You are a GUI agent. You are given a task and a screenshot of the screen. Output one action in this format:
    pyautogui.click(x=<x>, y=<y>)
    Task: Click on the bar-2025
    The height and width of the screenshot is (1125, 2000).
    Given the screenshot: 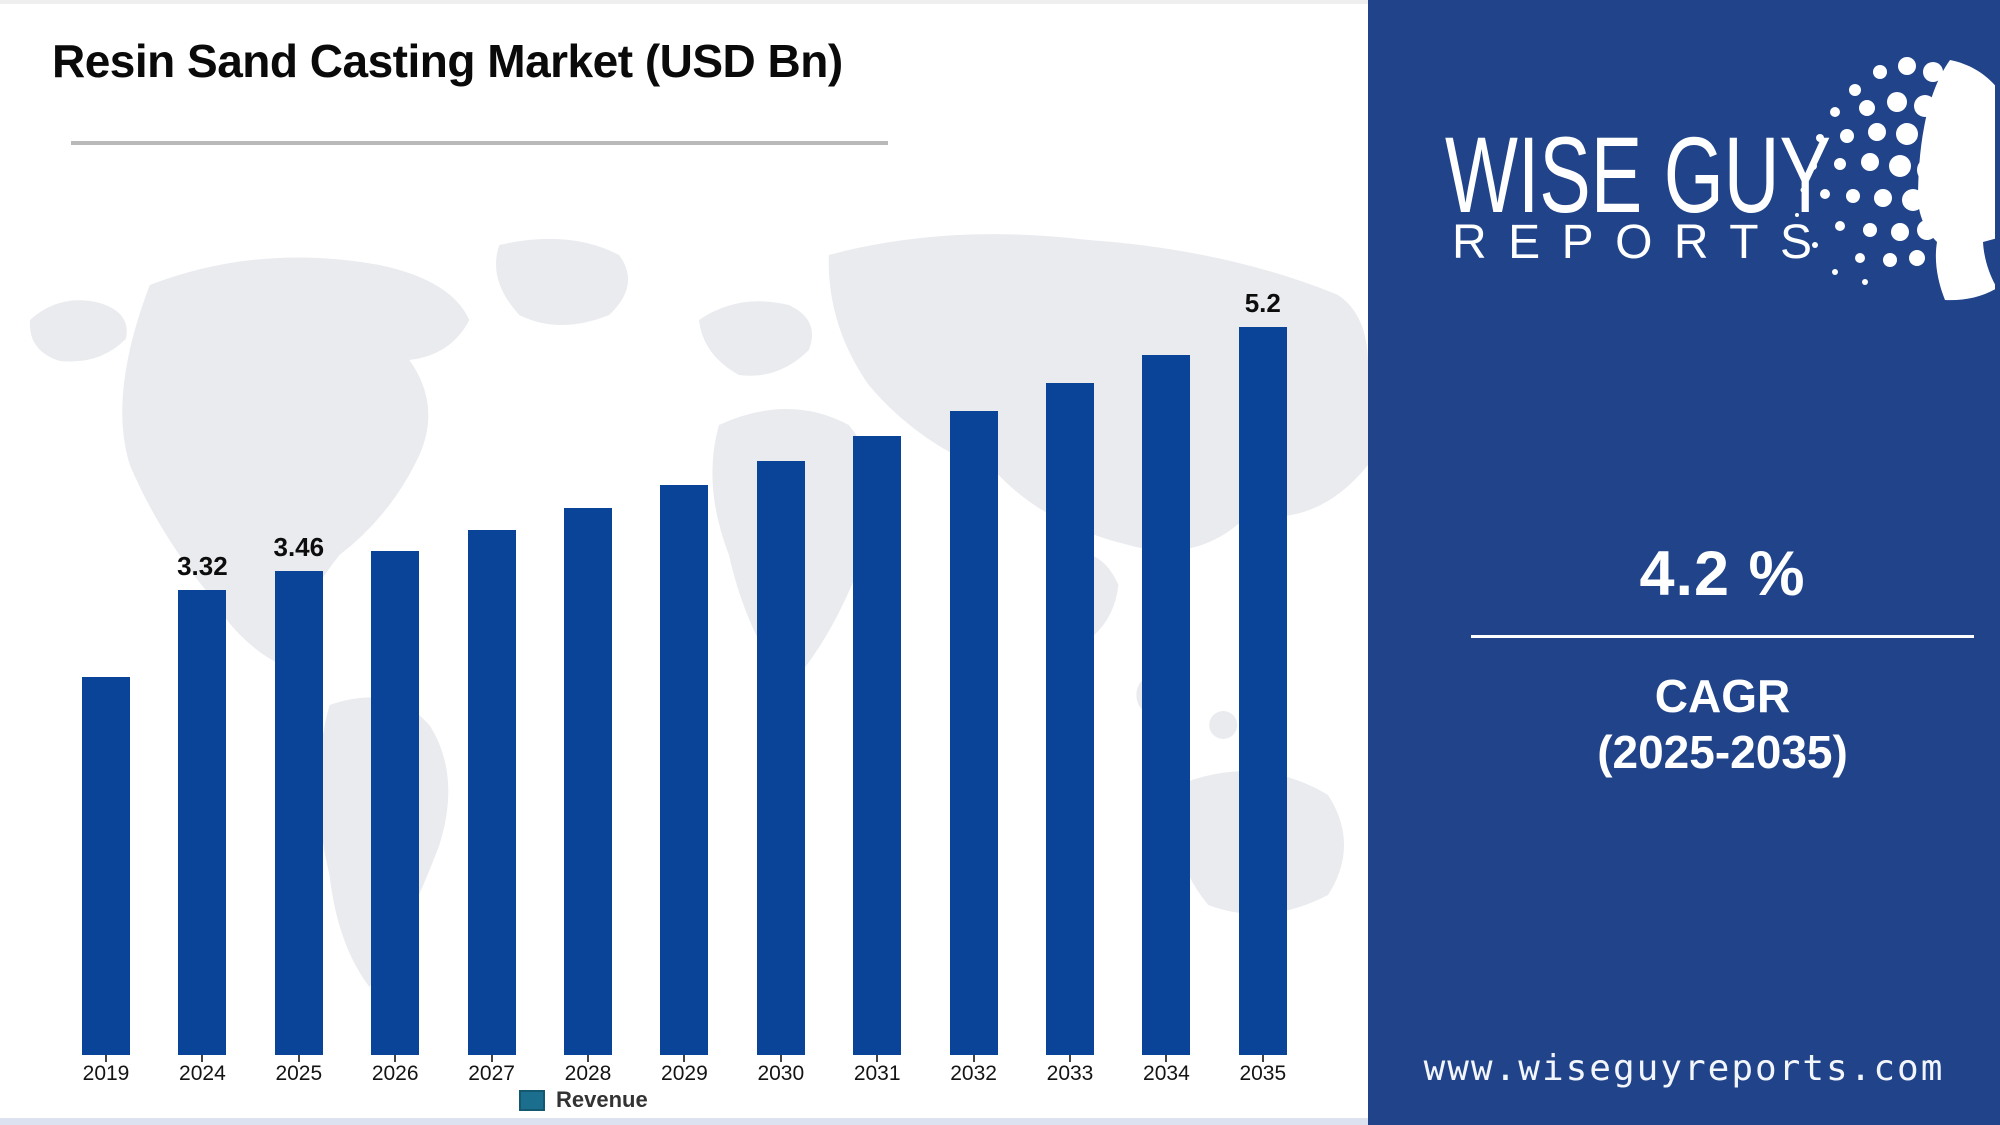 What is the action you would take?
    pyautogui.click(x=298, y=813)
    